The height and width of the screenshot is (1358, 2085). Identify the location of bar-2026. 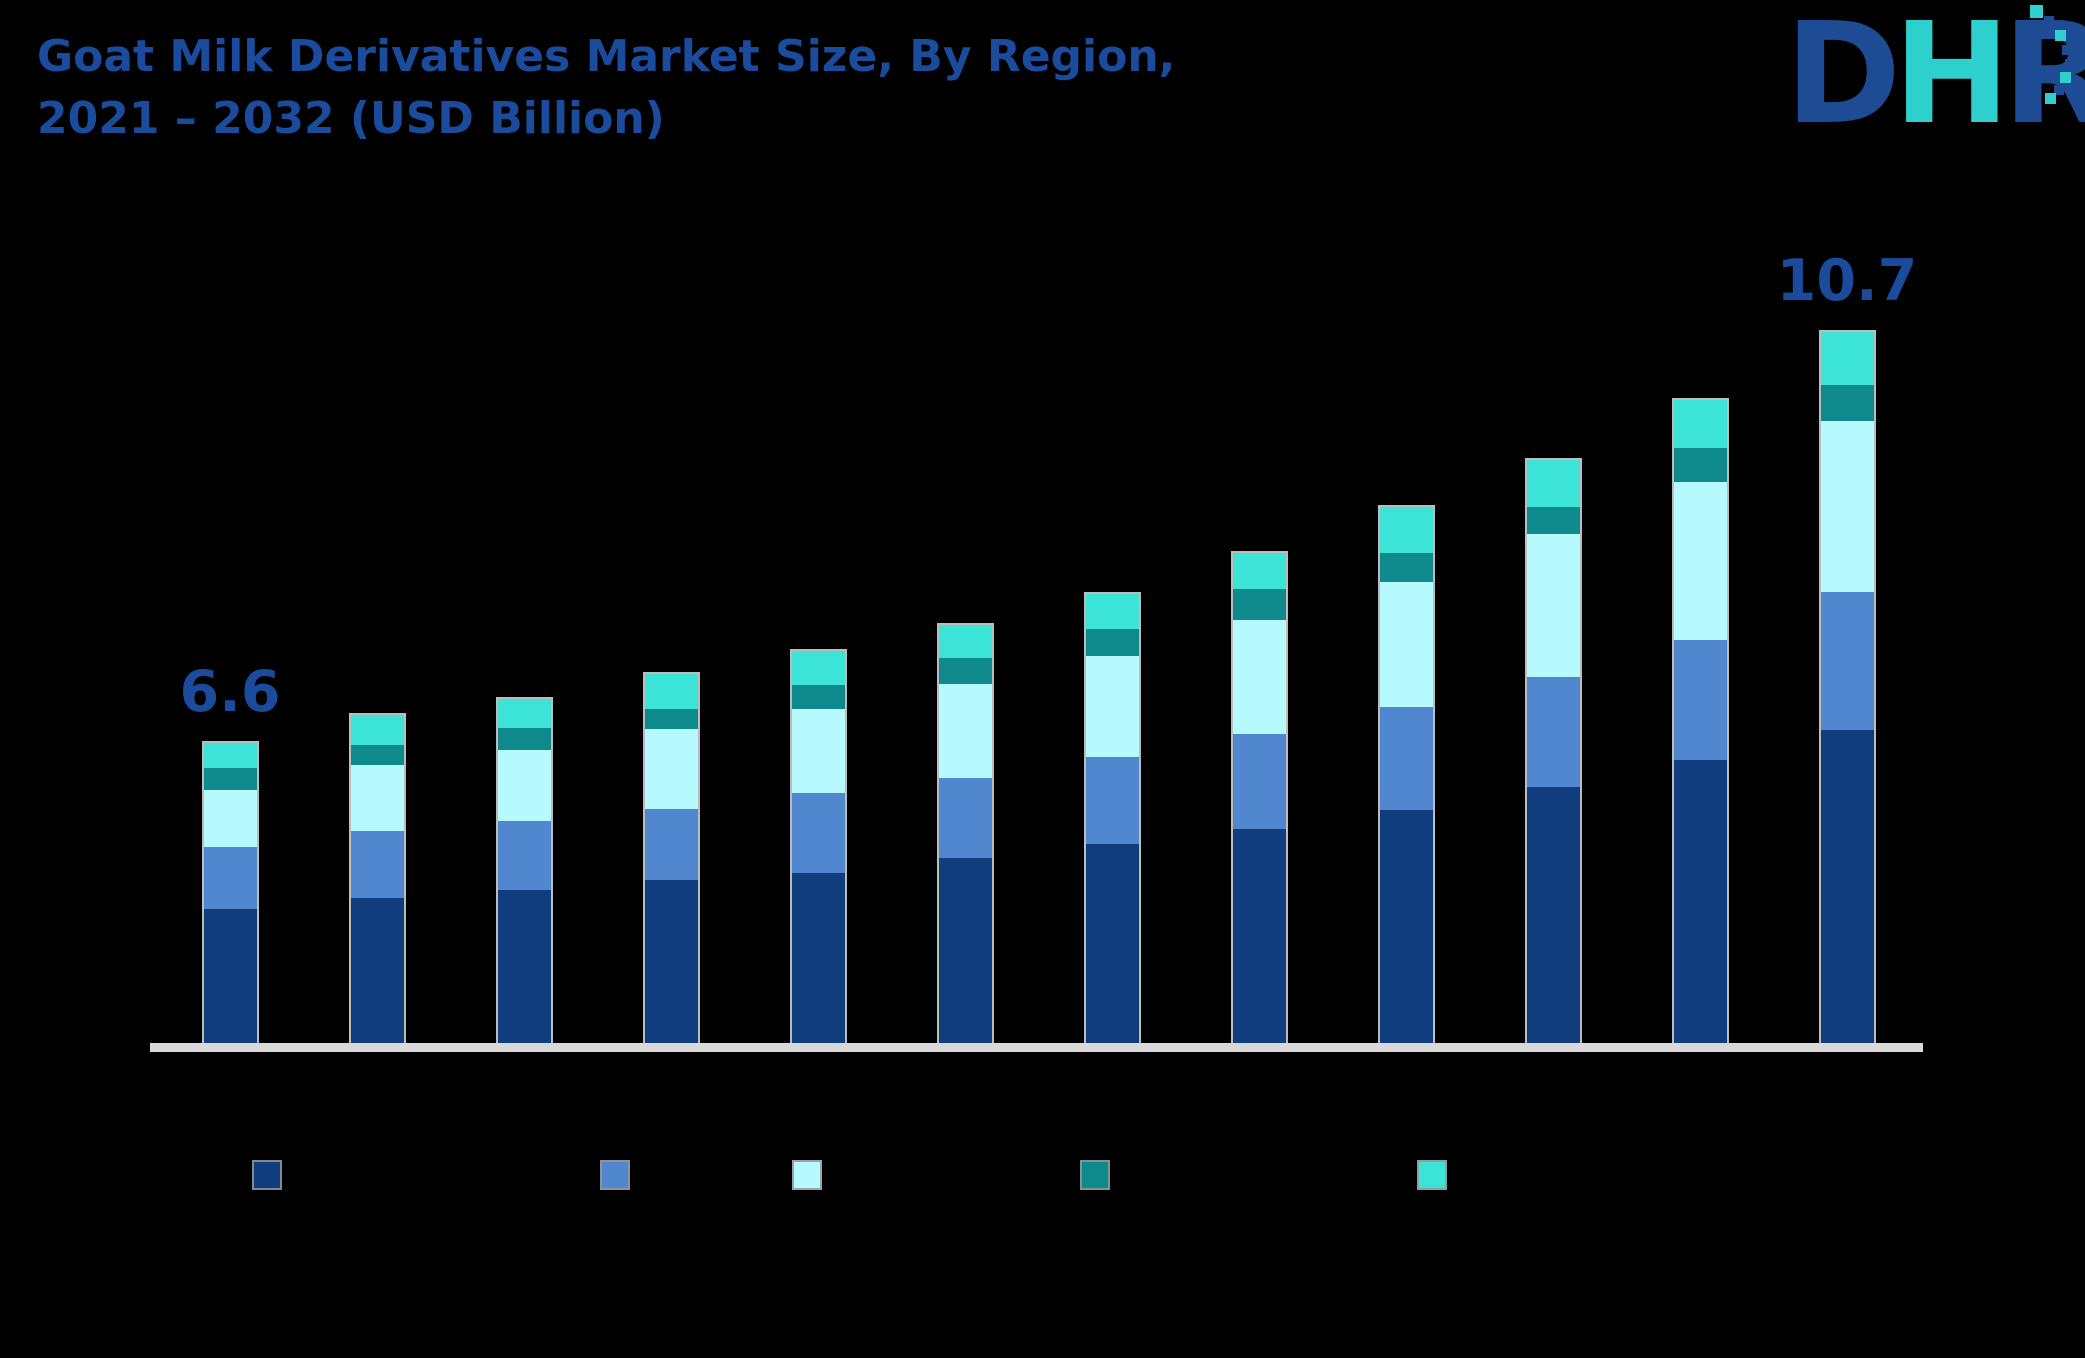
(965, 833).